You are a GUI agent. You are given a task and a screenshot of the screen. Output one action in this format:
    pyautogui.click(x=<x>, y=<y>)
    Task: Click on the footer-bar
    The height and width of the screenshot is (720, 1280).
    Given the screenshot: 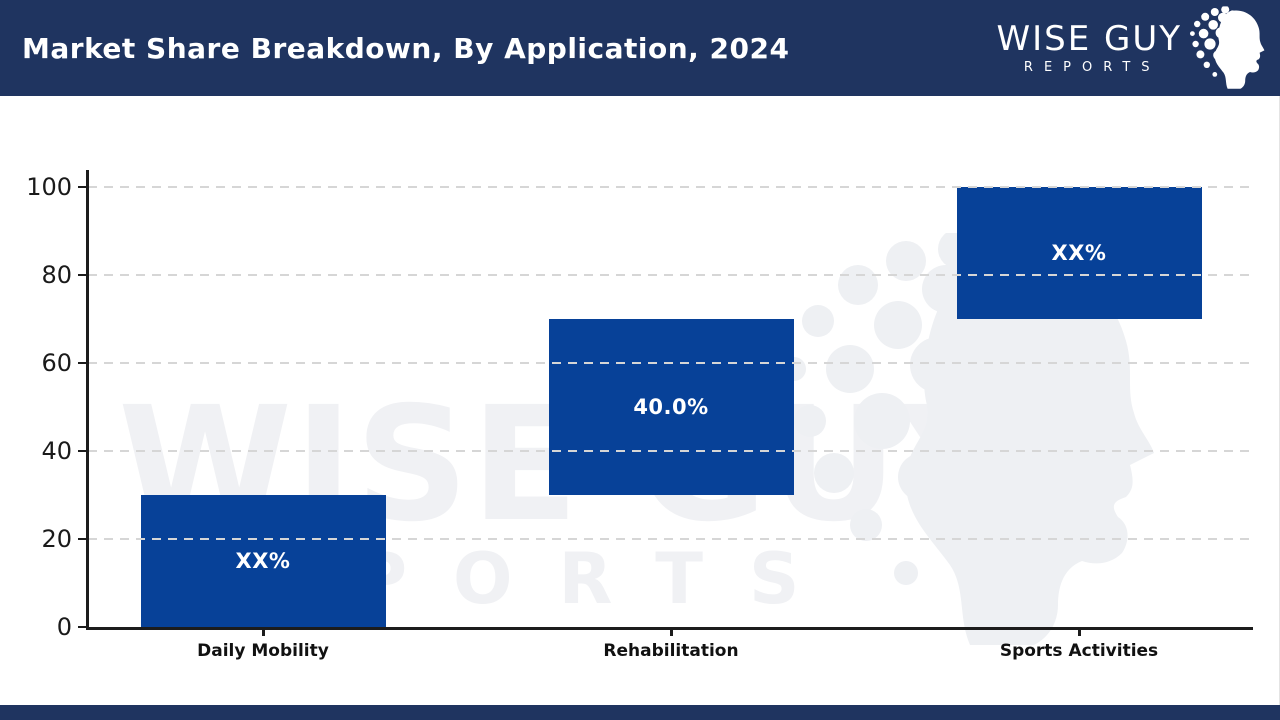 What is the action you would take?
    pyautogui.click(x=640, y=712)
    